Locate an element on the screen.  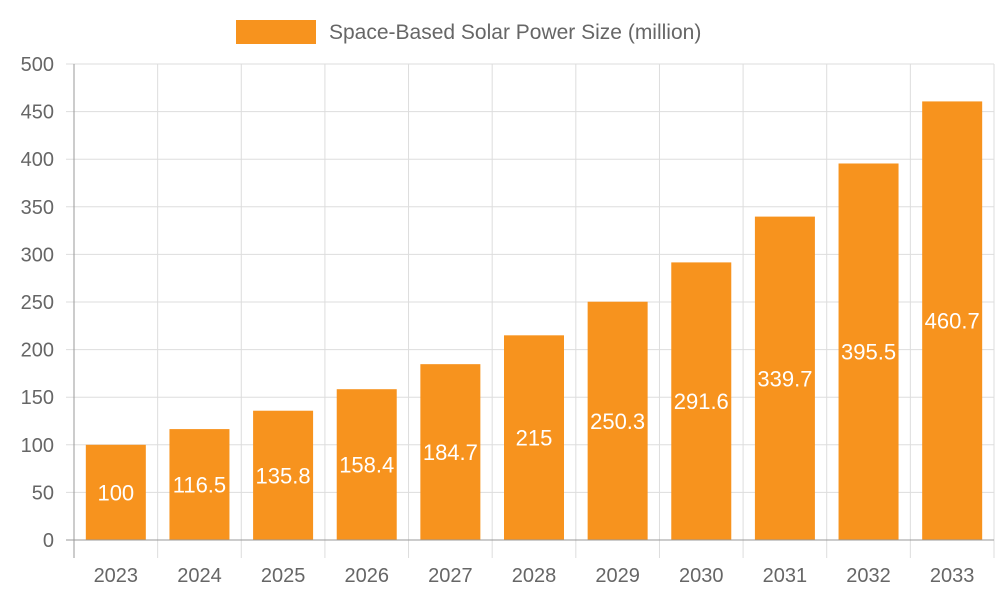
data-label: 158.4 is located at coordinates (366, 465).